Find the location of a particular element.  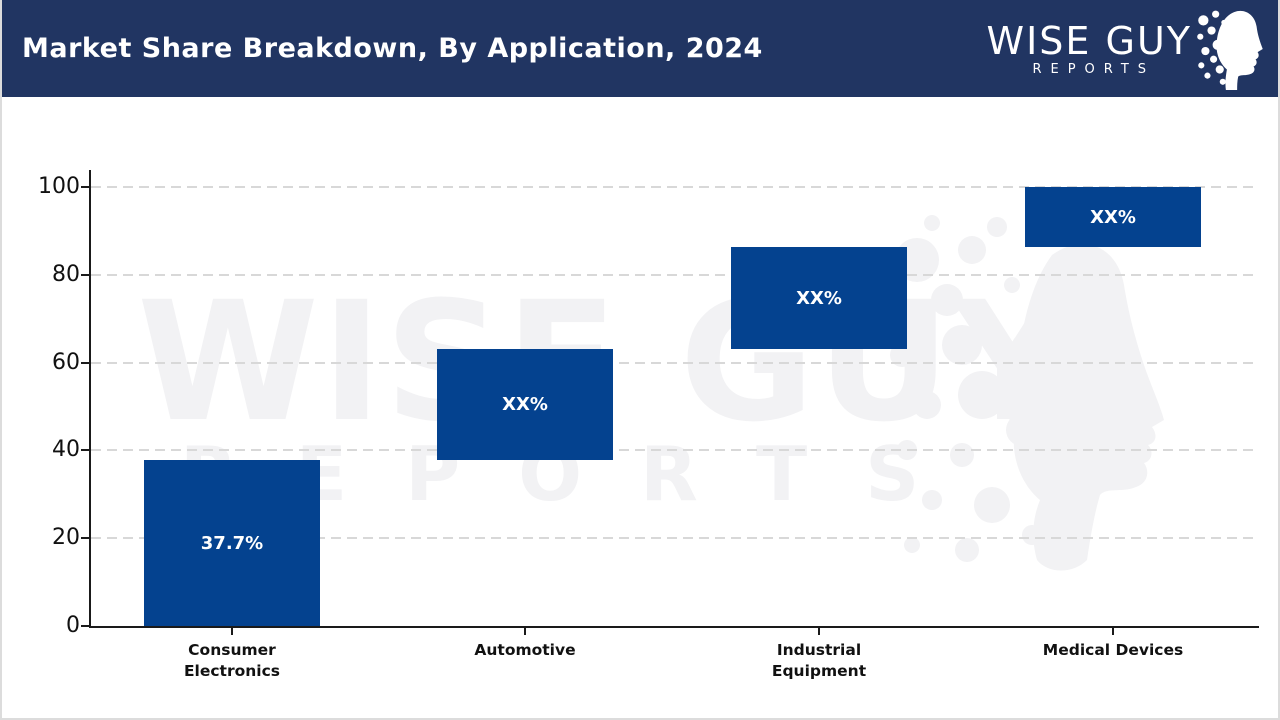

x-category-label: Consumer Electronics is located at coordinates (232, 661).